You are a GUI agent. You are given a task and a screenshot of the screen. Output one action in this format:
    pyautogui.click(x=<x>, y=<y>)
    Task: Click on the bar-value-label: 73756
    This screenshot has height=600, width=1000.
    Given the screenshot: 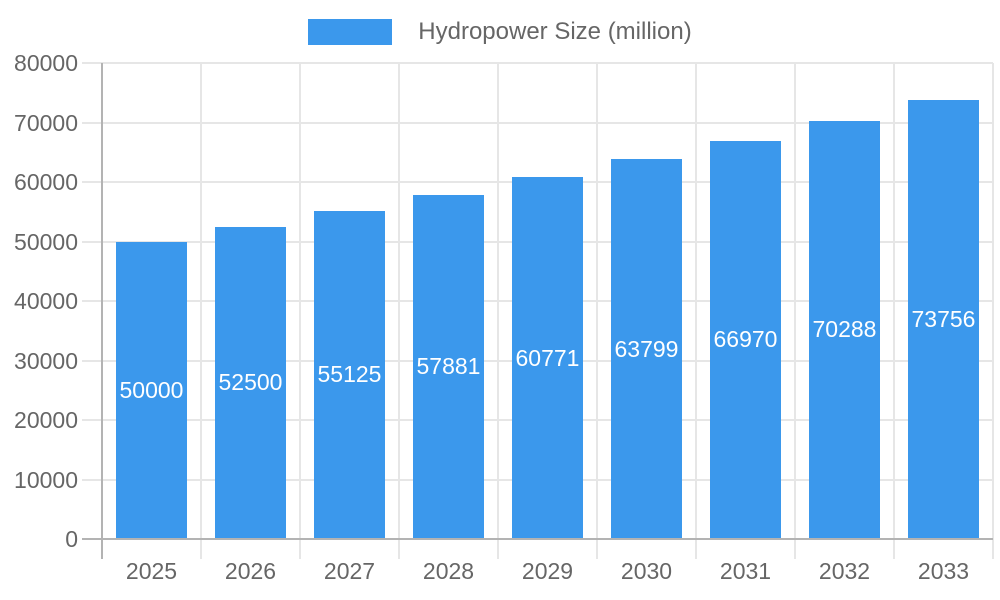 What is the action you would take?
    pyautogui.click(x=943, y=319)
    